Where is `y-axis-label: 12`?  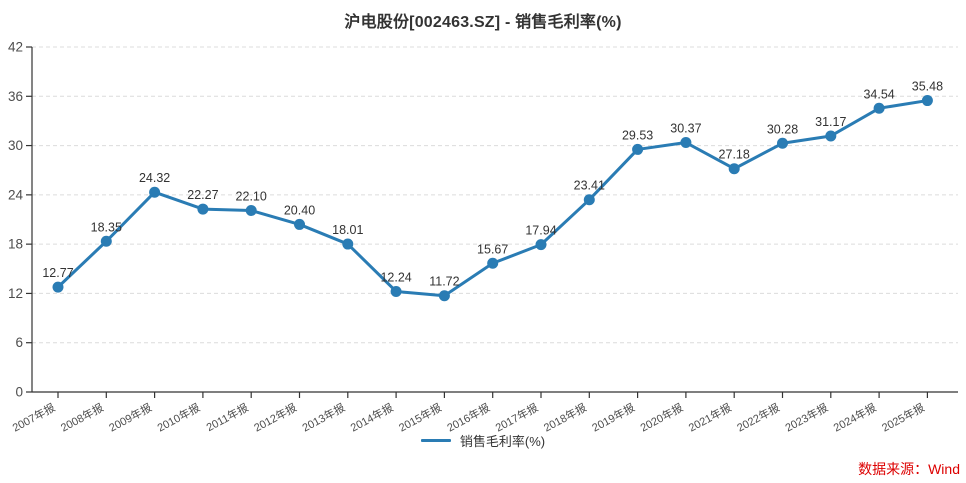
y-axis-label: 12 is located at coordinates (15, 293).